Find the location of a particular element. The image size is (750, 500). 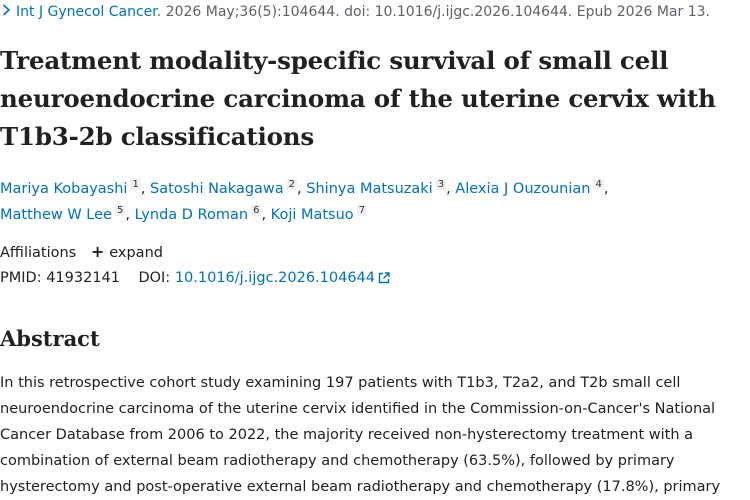

affiliation-ref: 7 is located at coordinates (362, 210).